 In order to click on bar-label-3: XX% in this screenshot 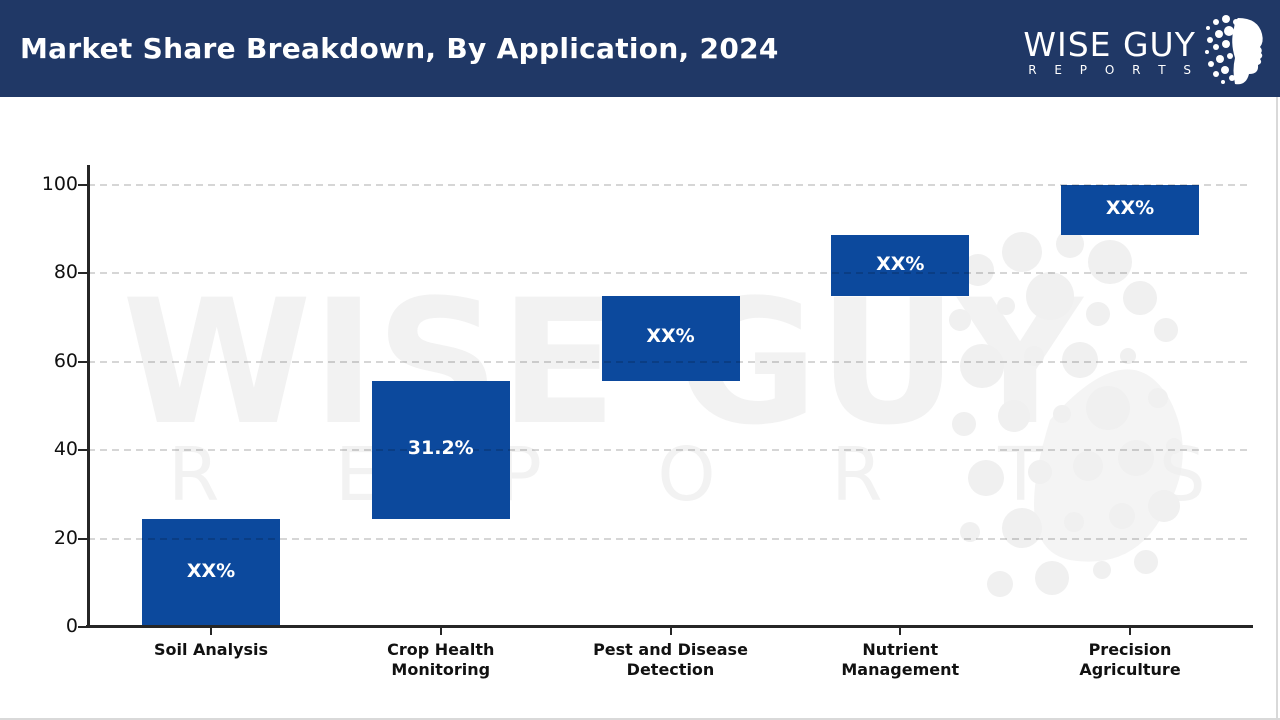, I will do `click(900, 263)`.